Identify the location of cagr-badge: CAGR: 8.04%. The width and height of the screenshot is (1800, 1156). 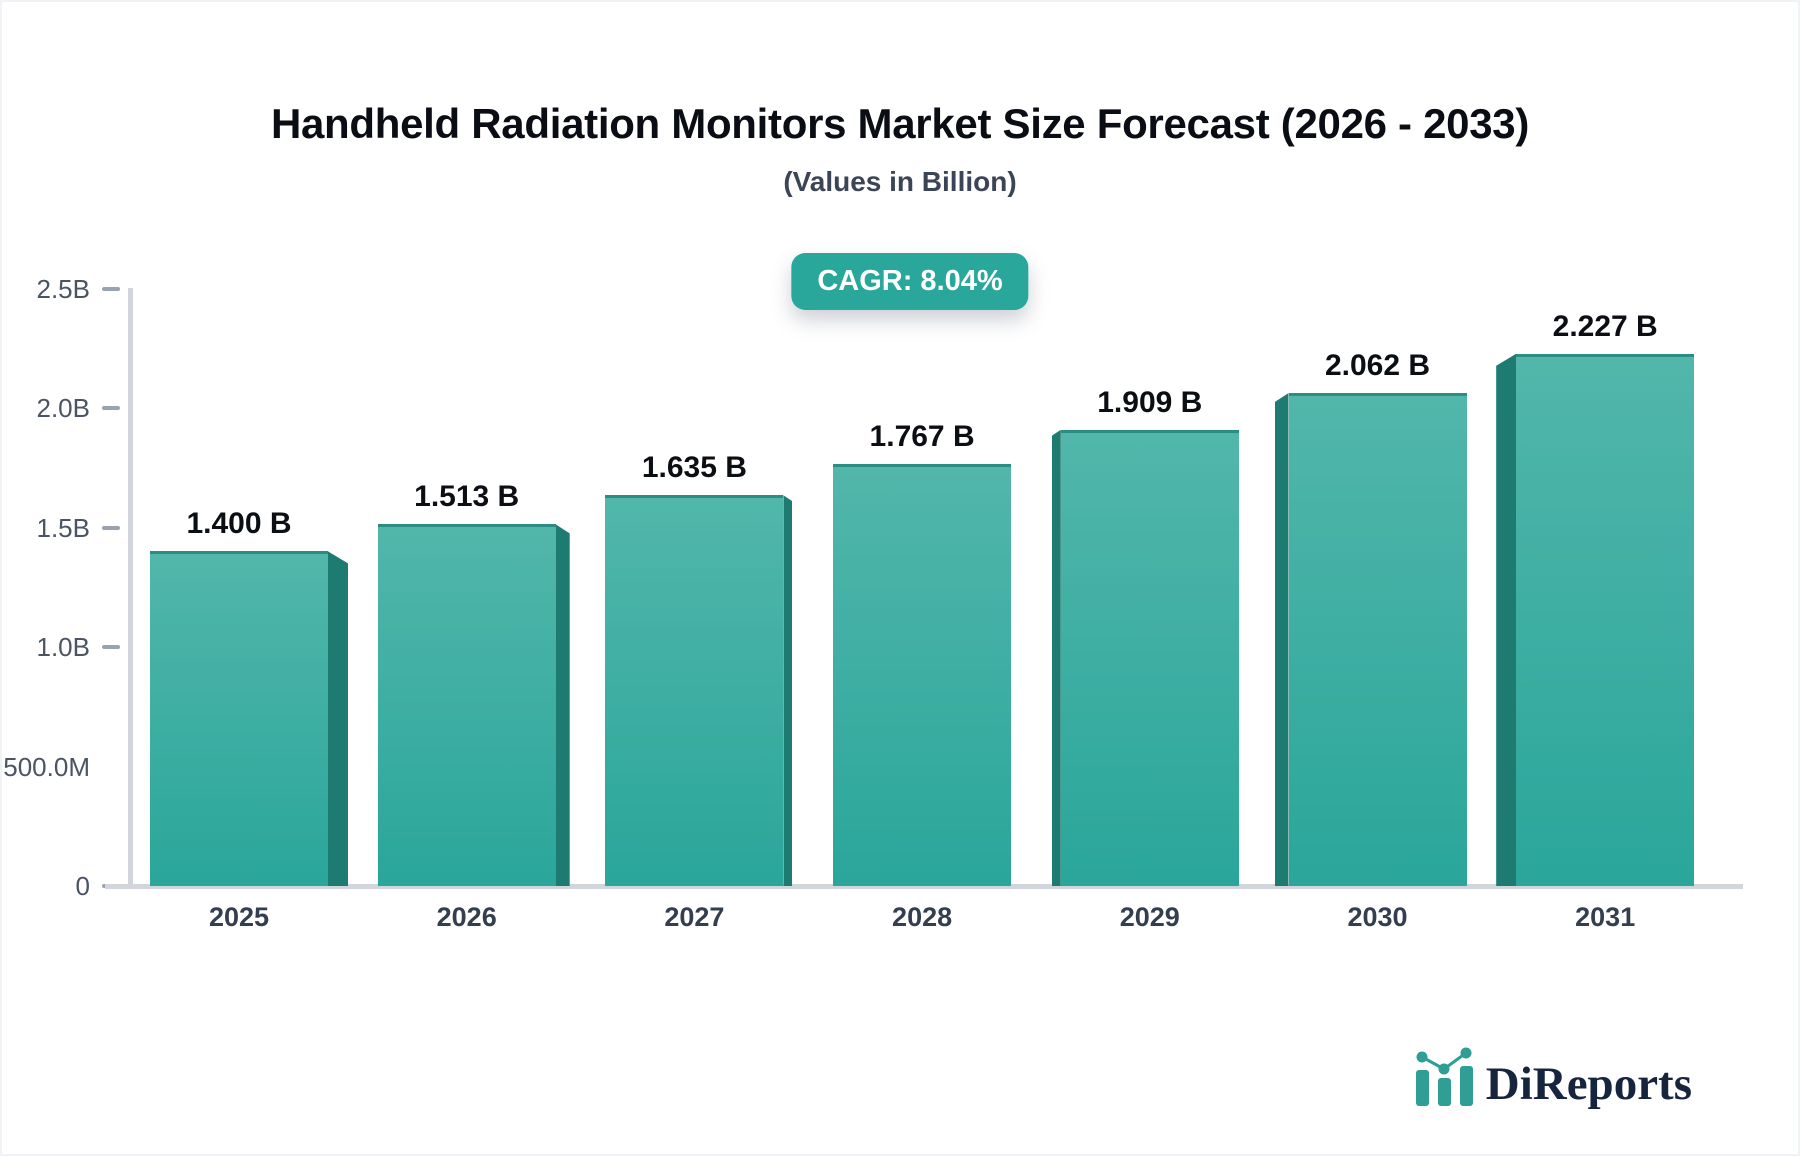
(910, 281).